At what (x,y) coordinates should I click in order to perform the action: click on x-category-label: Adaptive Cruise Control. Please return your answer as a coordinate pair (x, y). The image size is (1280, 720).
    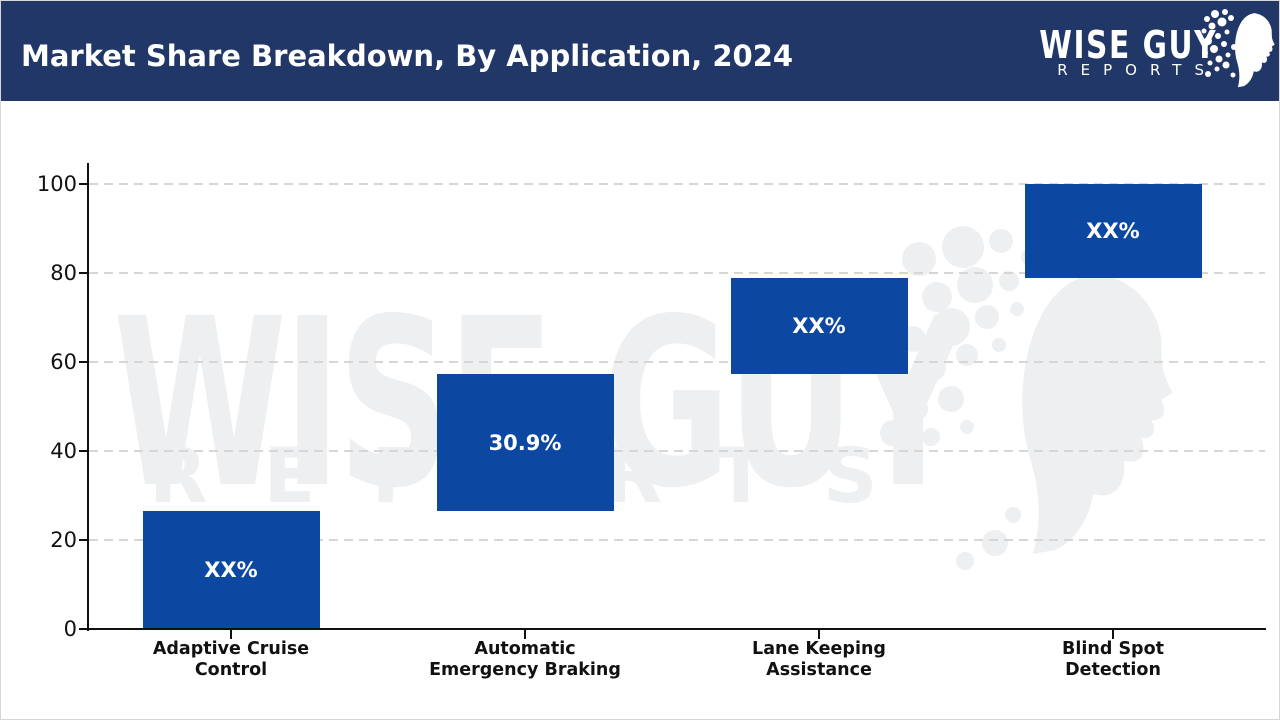
    Looking at the image, I should click on (231, 659).